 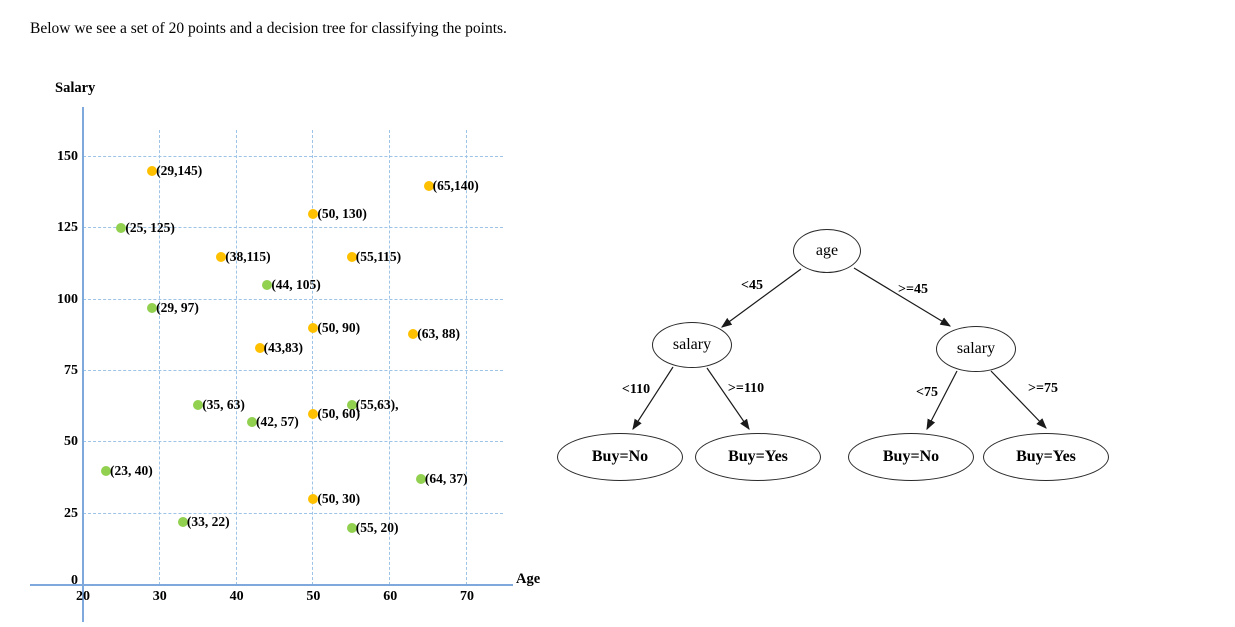 I want to click on tree-node-age-label: age, so click(x=827, y=250).